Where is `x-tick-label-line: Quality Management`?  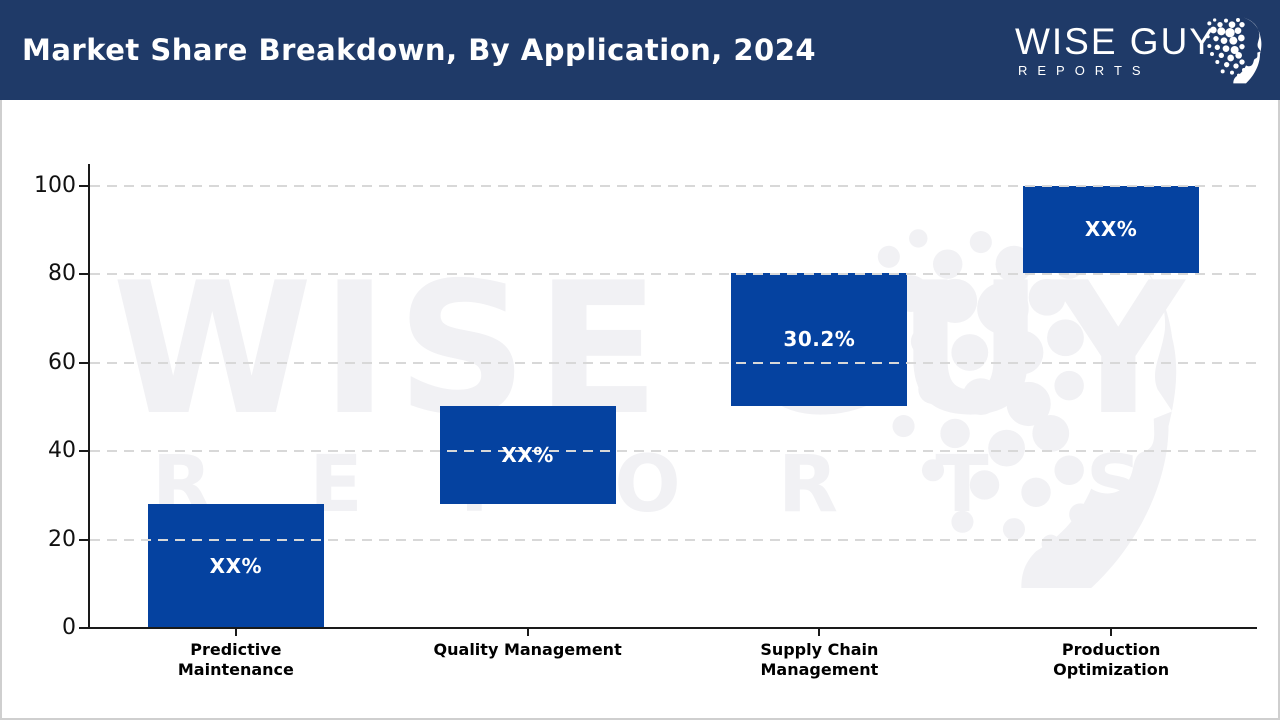
x-tick-label-line: Quality Management is located at coordinates (527, 649).